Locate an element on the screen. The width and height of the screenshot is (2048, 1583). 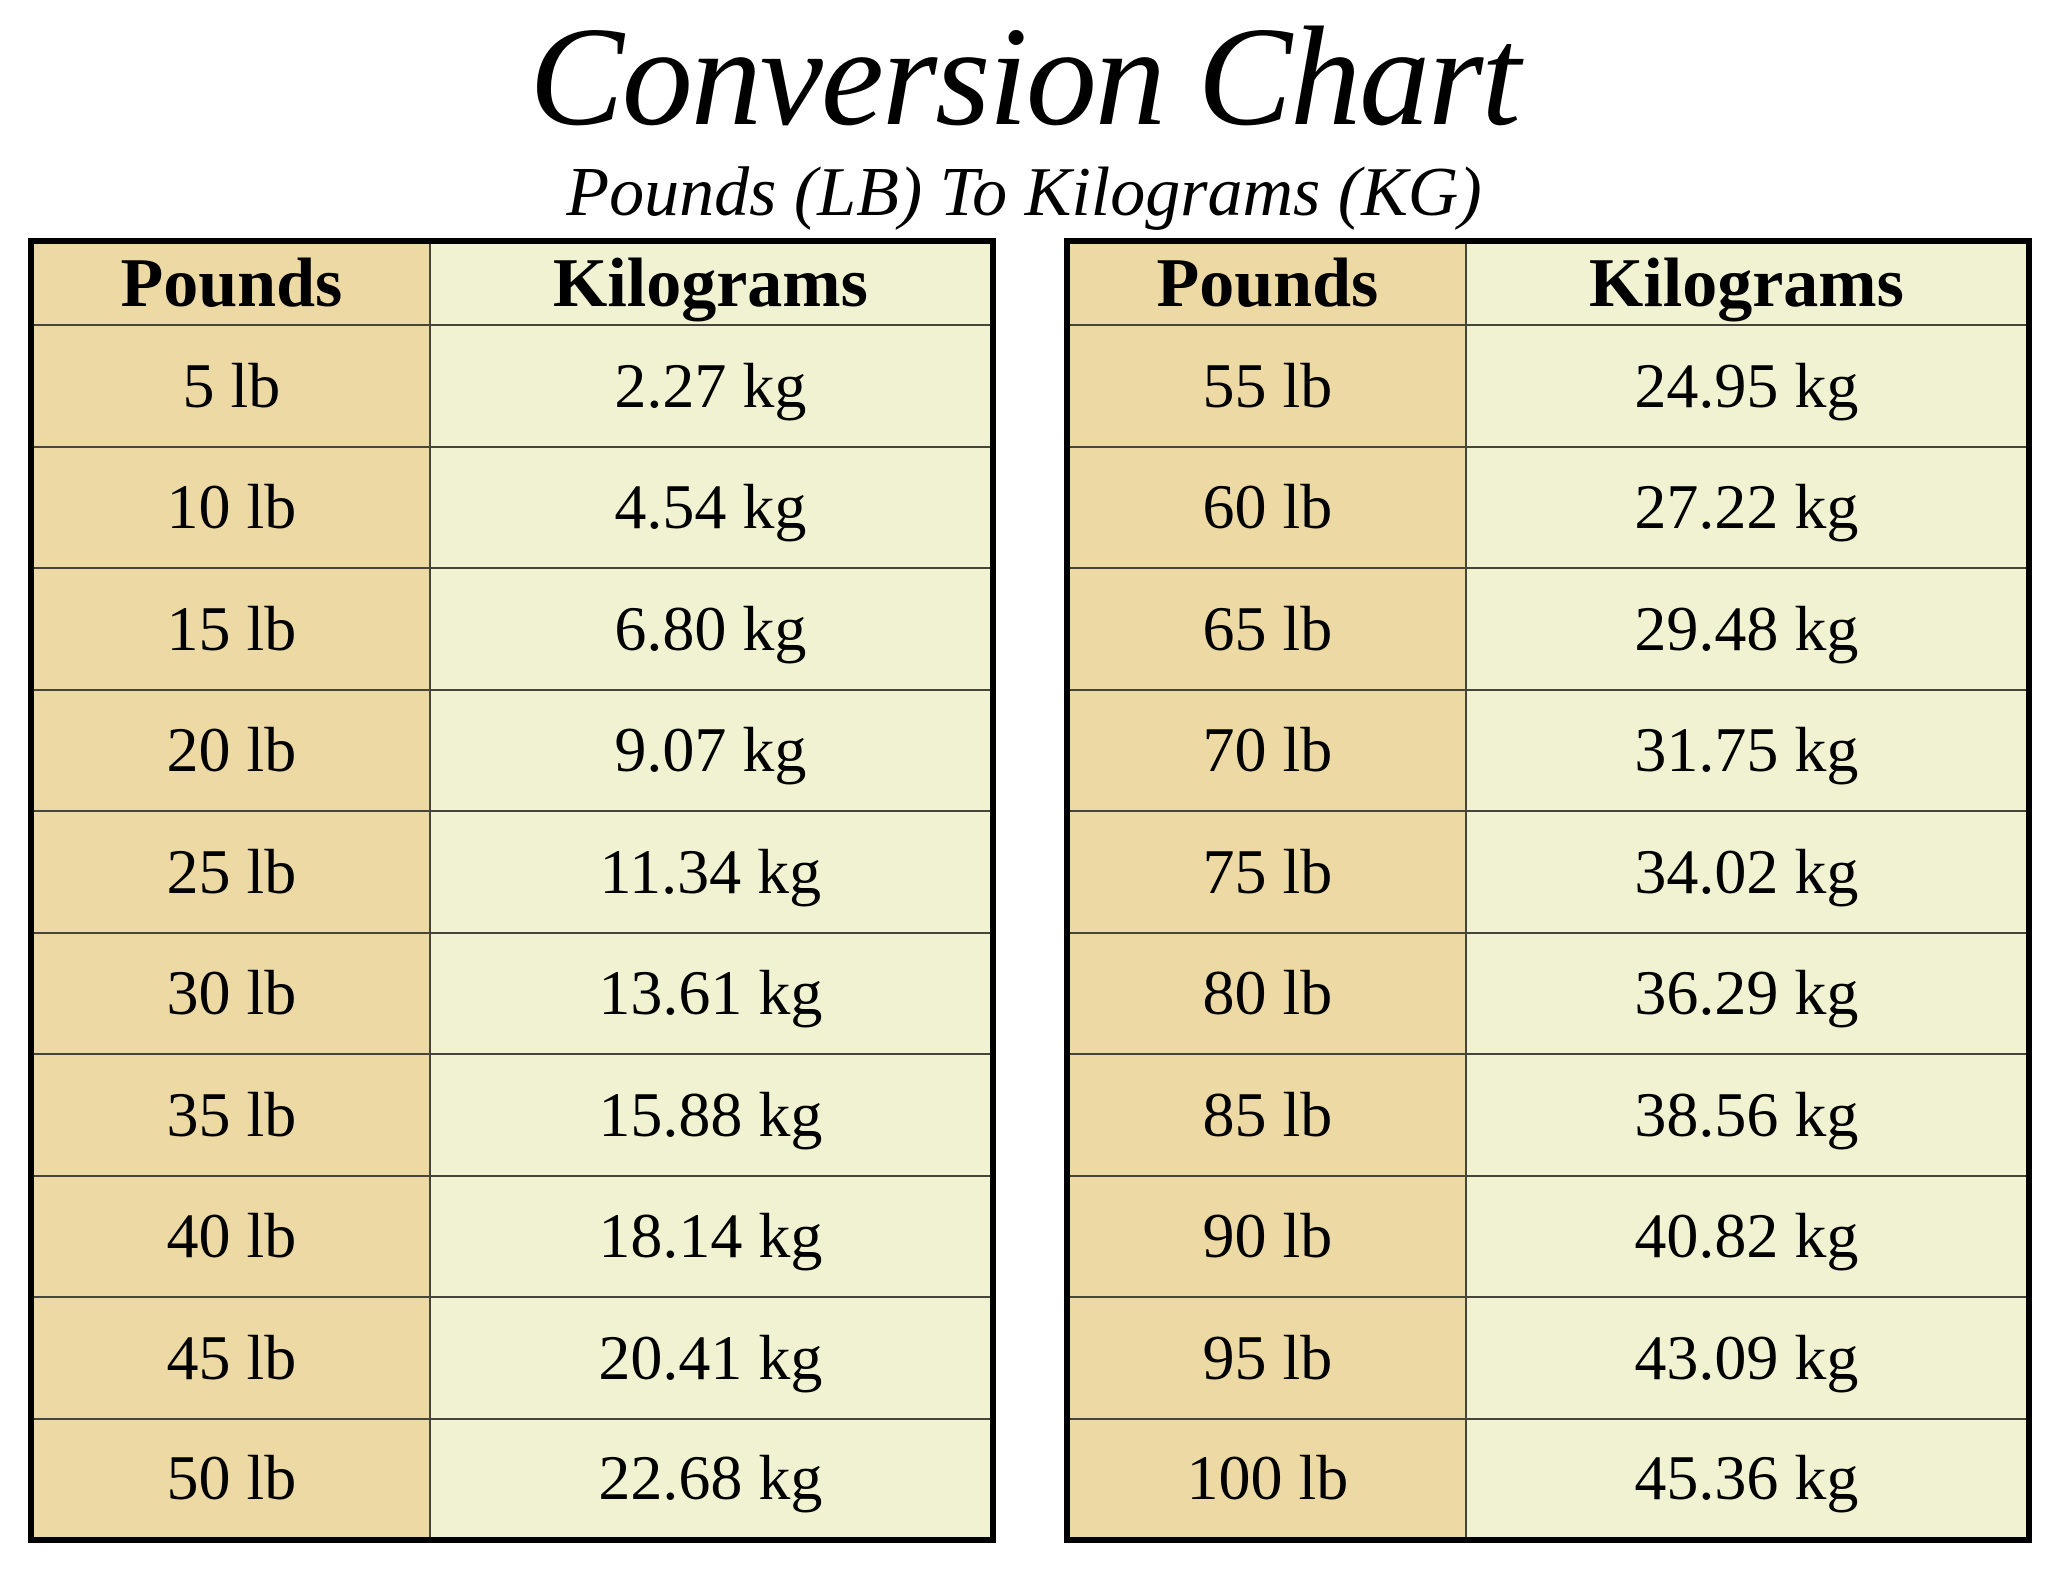
kilograms-cell: 24.95 kg is located at coordinates (1747, 386).